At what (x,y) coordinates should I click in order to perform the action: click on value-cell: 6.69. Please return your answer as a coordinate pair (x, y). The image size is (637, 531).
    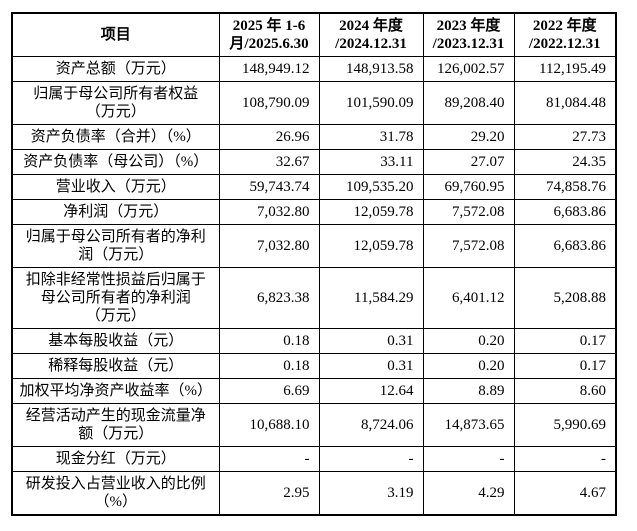
    Looking at the image, I should click on (269, 391).